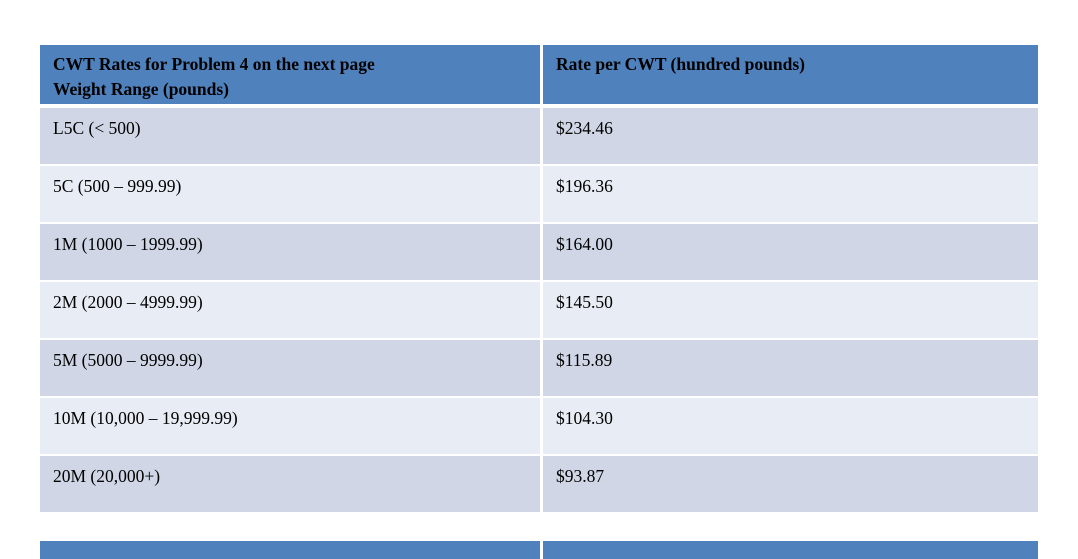 The width and height of the screenshot is (1078, 559). Describe the element at coordinates (214, 64) in the screenshot. I see `header-title-line1: CWT Rates for Problem 4 on the next page` at that location.